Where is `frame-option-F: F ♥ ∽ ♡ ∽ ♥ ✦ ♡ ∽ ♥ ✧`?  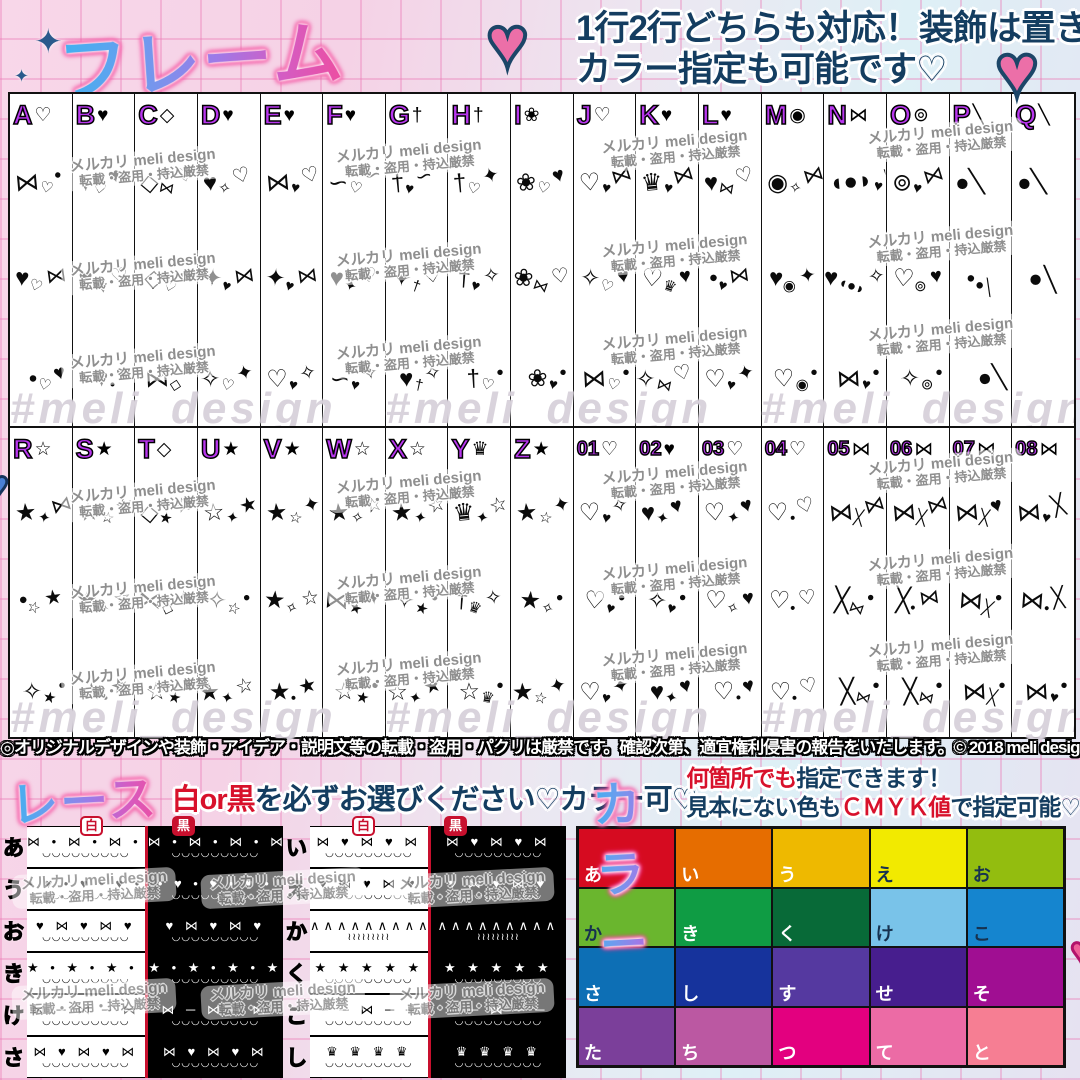
frame-option-F: F ♥ ∽ ♡ ∽ ♥ ✦ ♡ ∽ ♥ ✧ is located at coordinates (353, 261).